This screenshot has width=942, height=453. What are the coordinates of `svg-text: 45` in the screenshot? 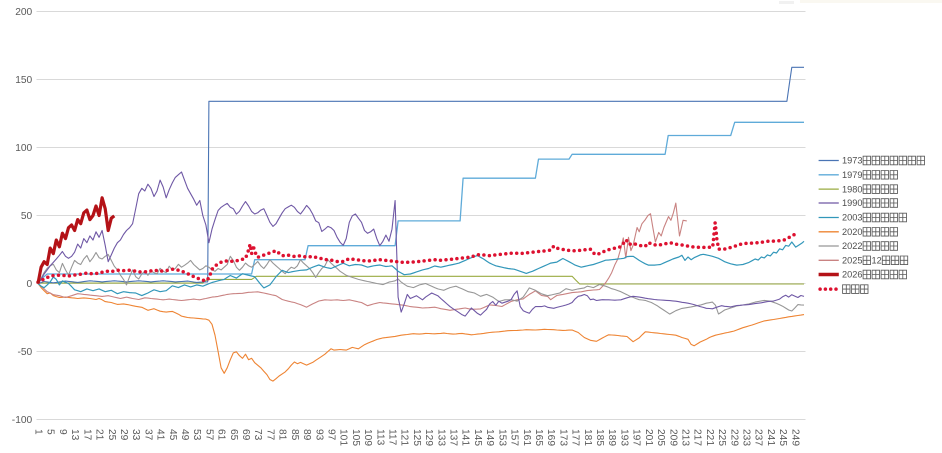 It's located at (172, 435).